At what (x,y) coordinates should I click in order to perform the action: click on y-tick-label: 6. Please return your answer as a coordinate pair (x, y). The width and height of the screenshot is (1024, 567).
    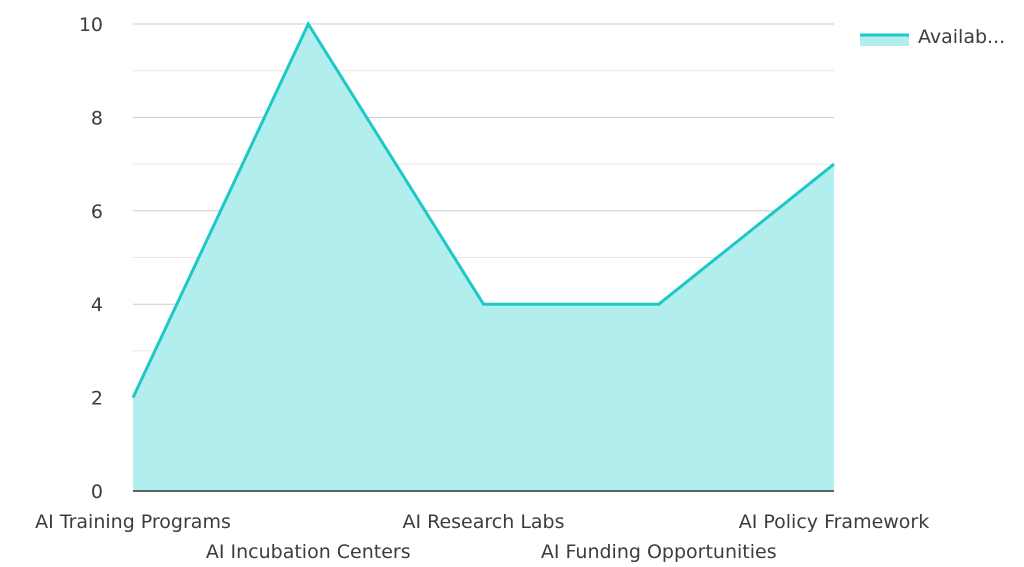
    Looking at the image, I should click on (97, 212).